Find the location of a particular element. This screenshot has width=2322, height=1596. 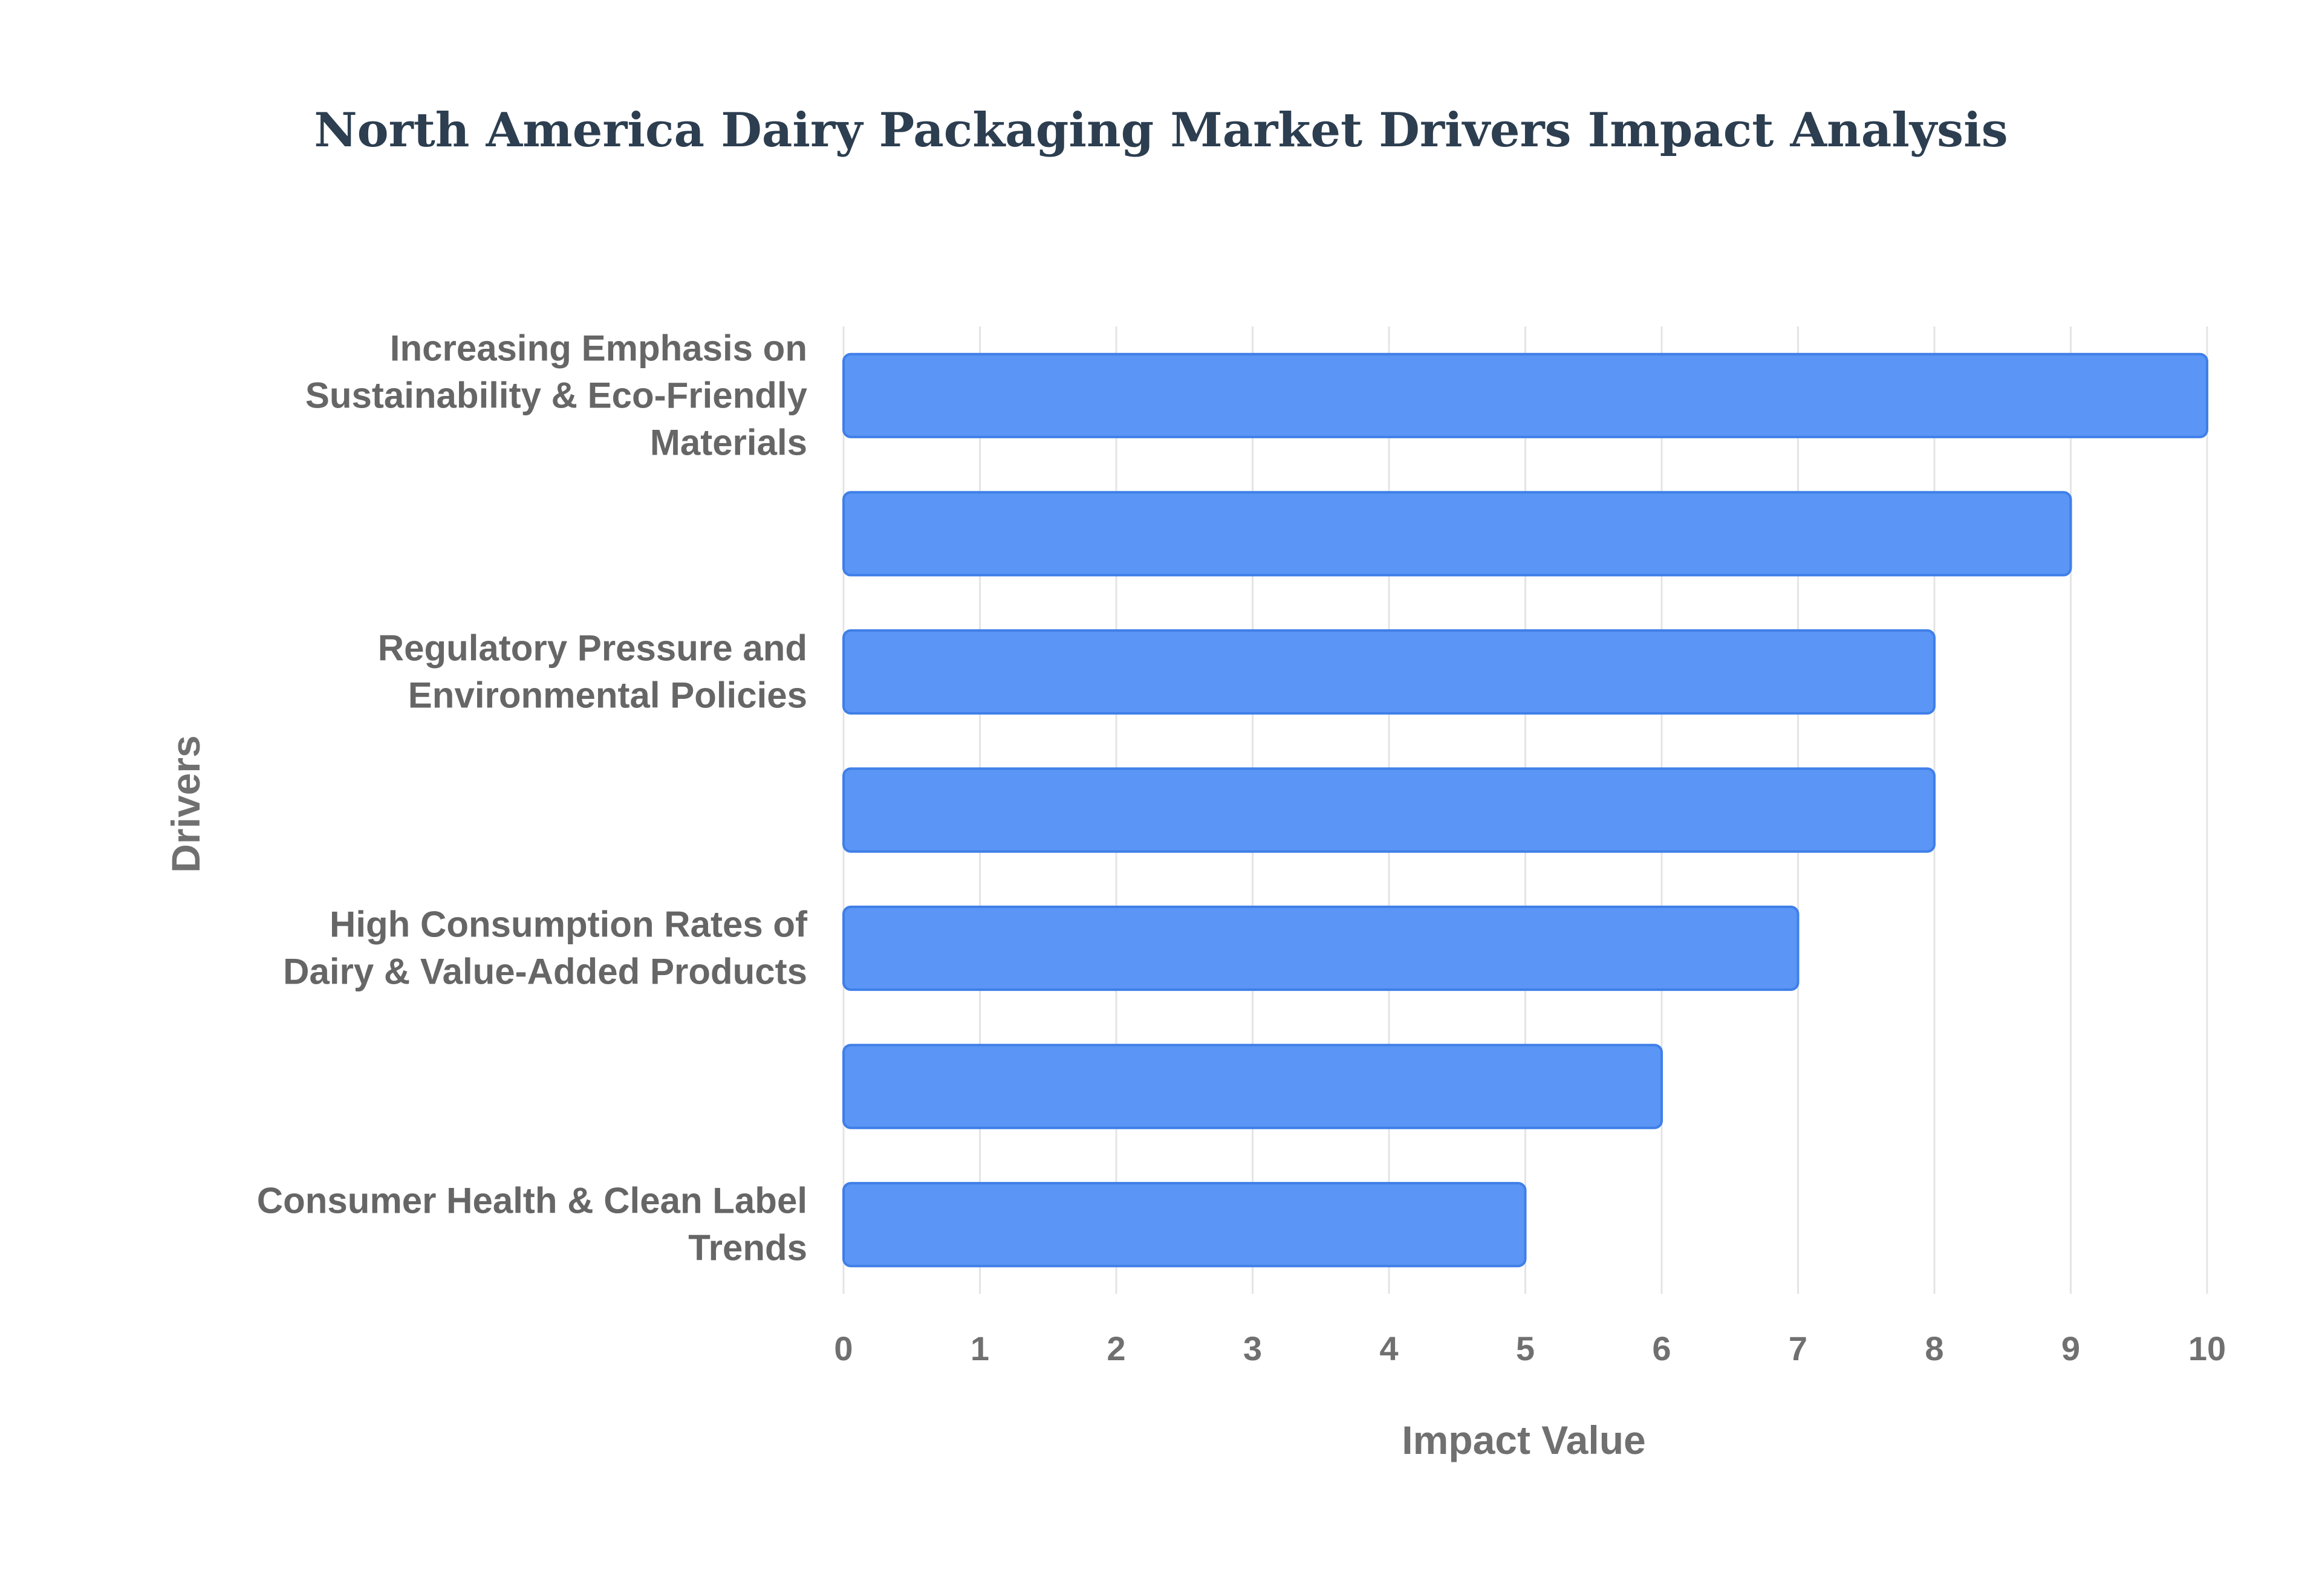

x-tick-labels: 0 1 2 3 4 5 6 7 8 9 10 is located at coordinates (1530, 1348).